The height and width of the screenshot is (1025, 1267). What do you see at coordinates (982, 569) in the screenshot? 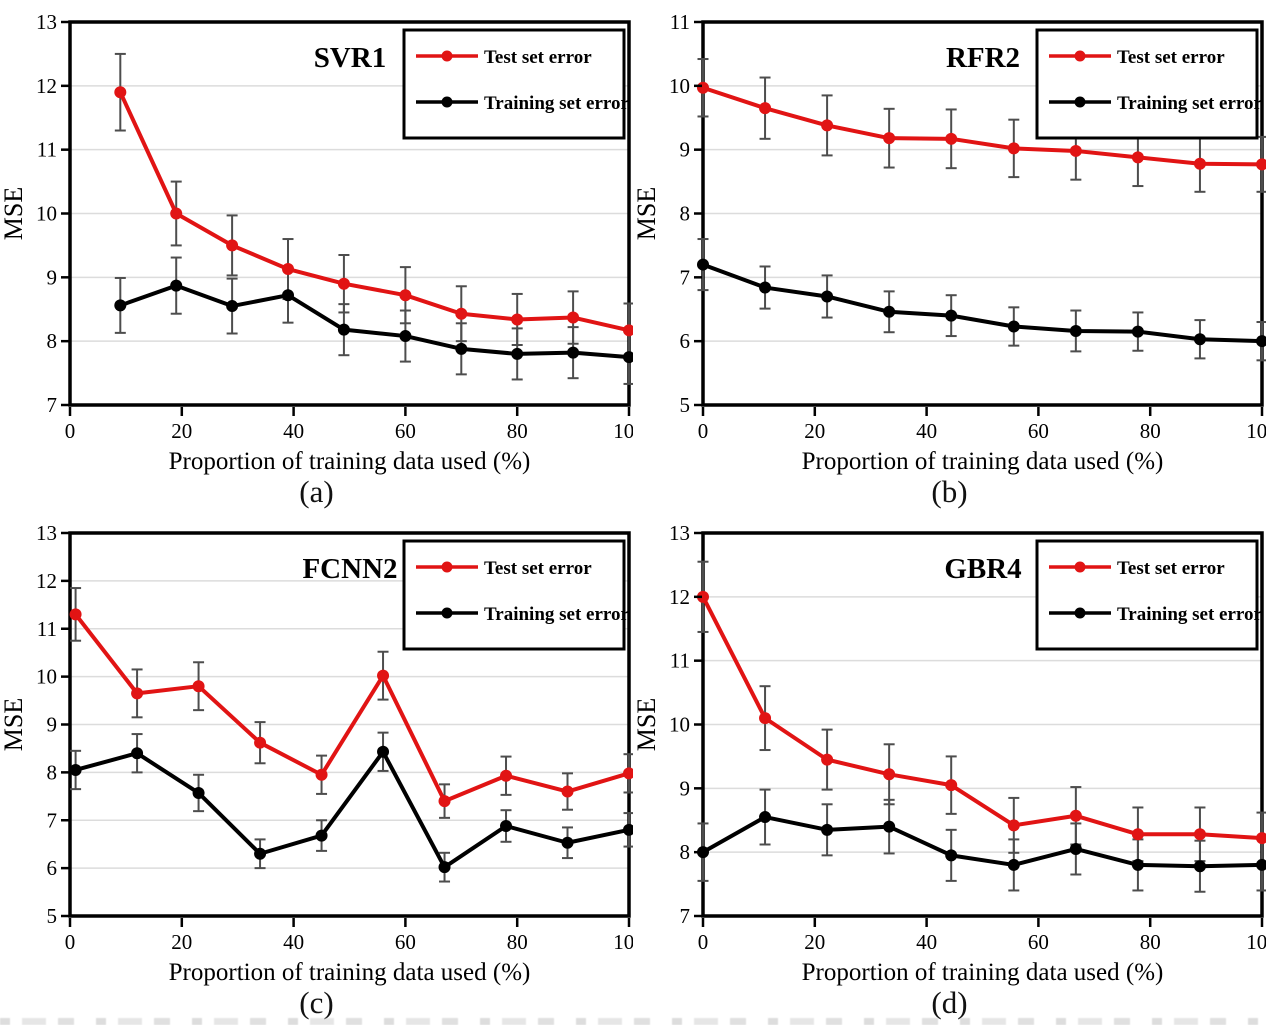
I see `chart-title: GBR4` at bounding box center [982, 569].